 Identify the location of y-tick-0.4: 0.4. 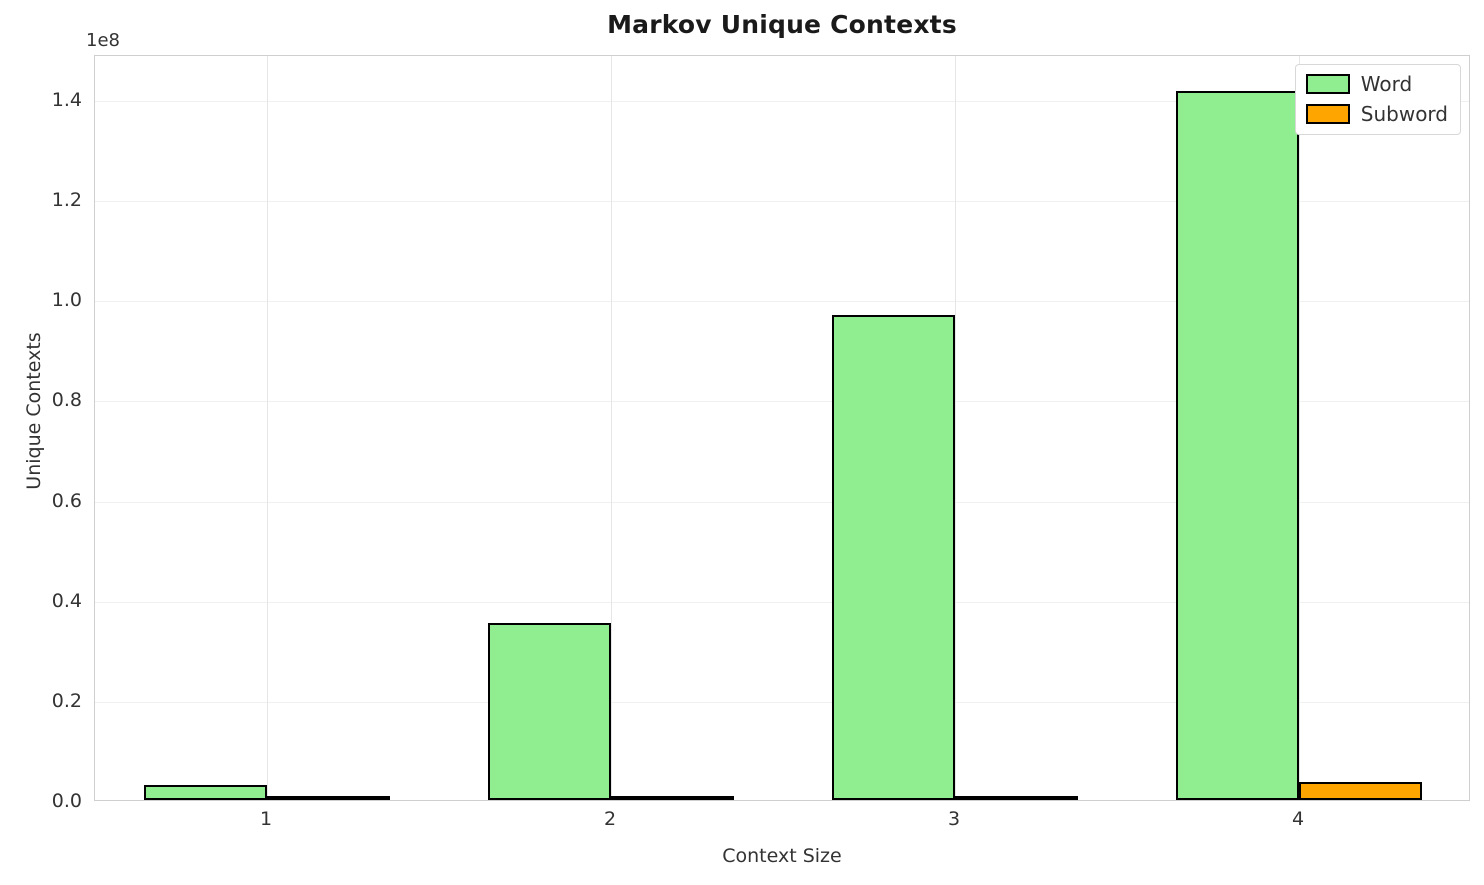
(66, 600).